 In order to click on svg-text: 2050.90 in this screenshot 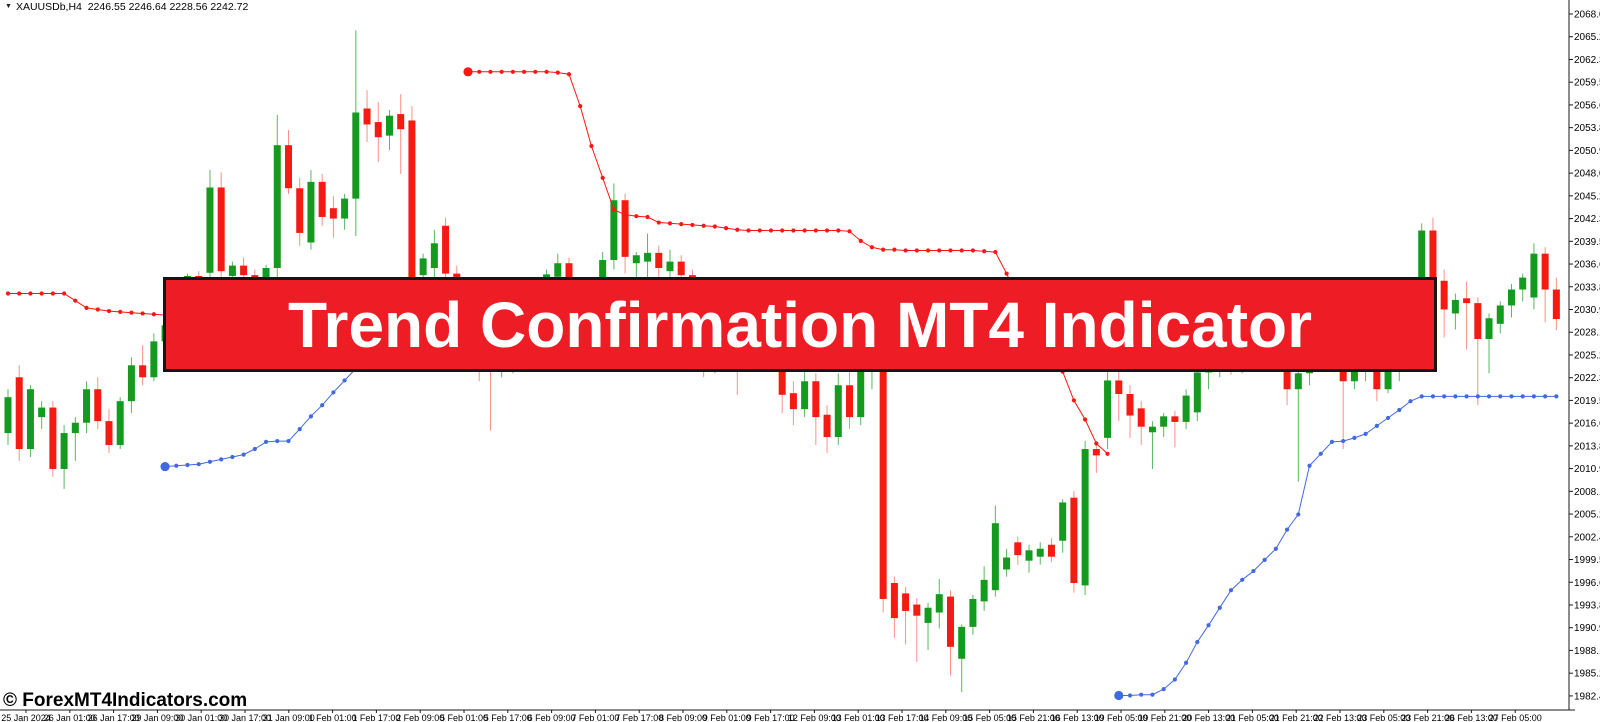, I will do `click(1587, 151)`.